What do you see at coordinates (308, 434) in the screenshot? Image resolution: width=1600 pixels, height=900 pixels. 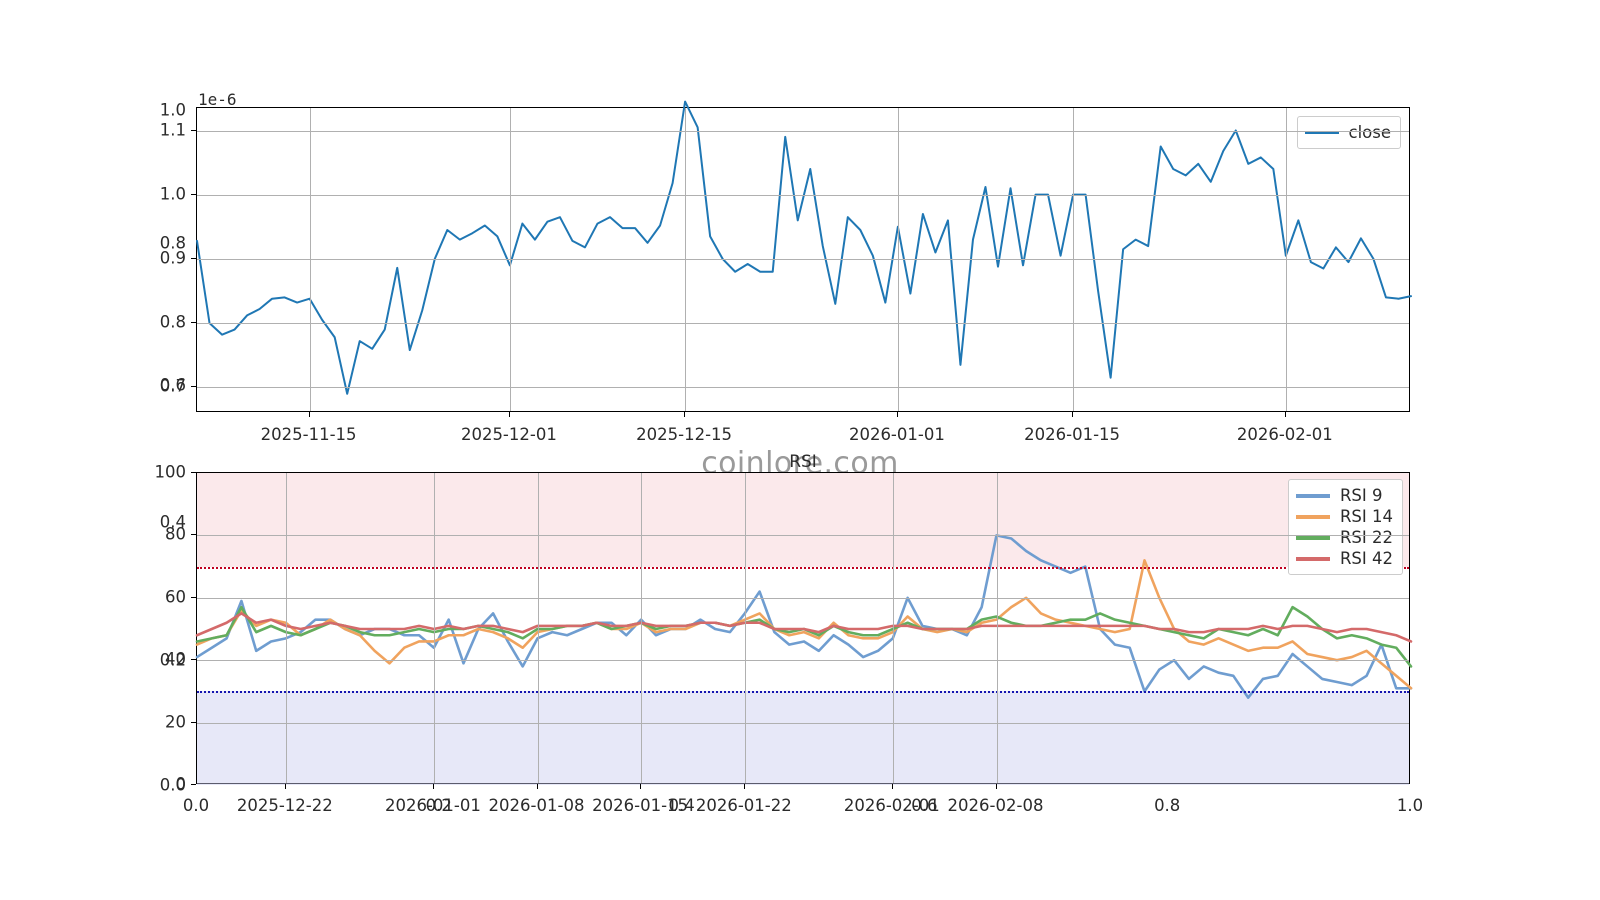 I see `price-x-tick-label: 2025-11-15` at bounding box center [308, 434].